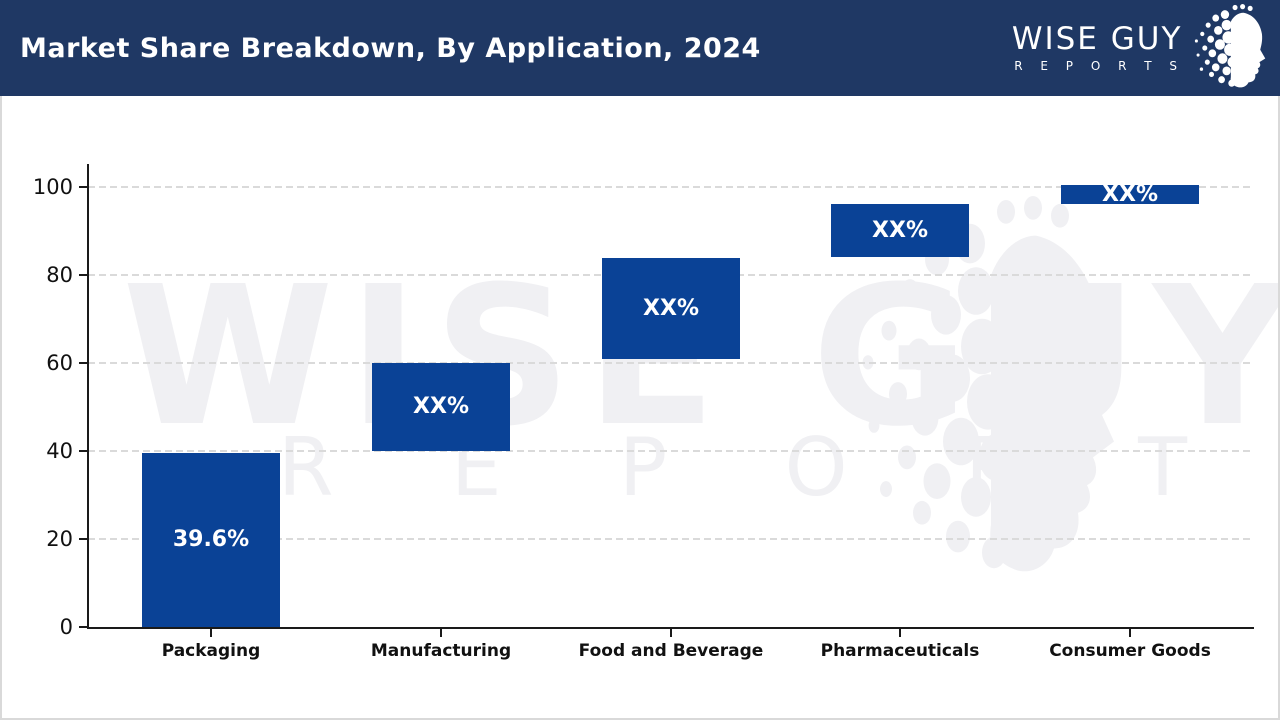 The height and width of the screenshot is (720, 1280). What do you see at coordinates (59, 275) in the screenshot?
I see `y-tick-label-80: 80` at bounding box center [59, 275].